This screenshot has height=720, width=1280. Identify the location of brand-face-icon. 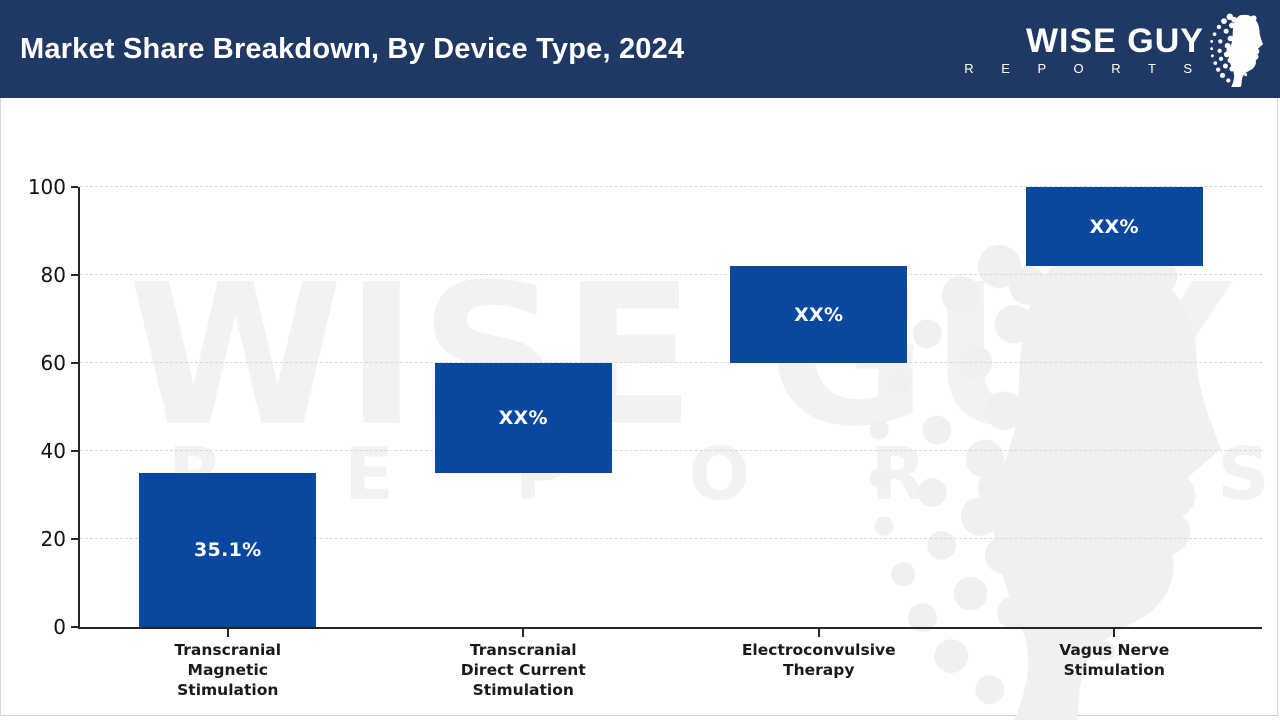
(1237, 49).